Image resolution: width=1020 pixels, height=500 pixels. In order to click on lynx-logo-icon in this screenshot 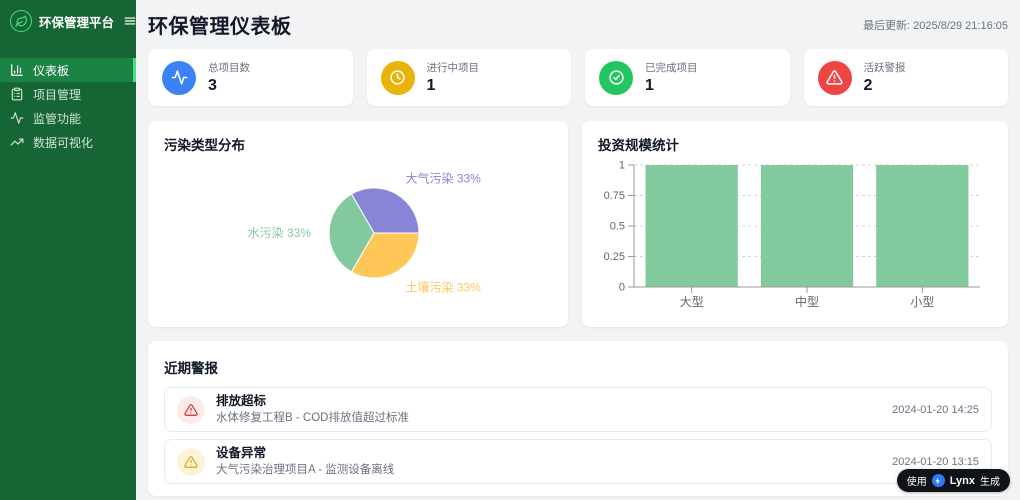, I will do `click(938, 480)`.